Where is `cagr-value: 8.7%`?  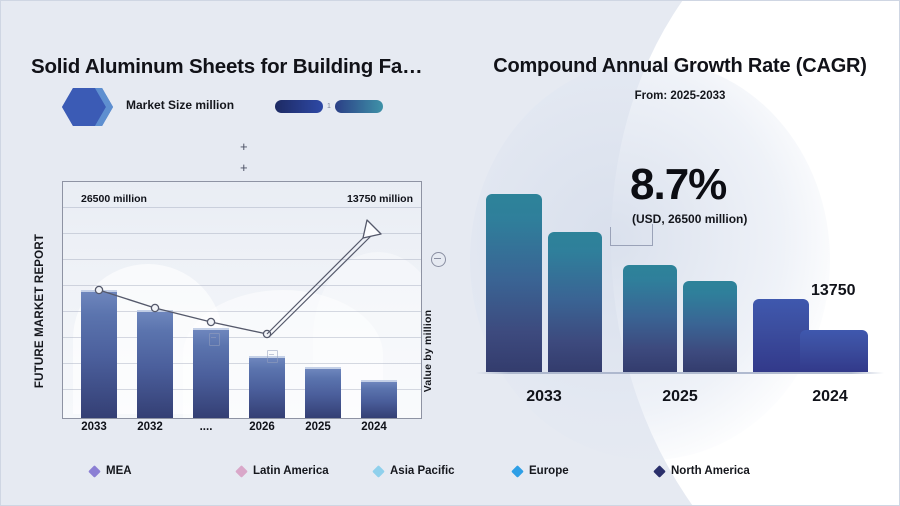 cagr-value: 8.7% is located at coordinates (678, 184).